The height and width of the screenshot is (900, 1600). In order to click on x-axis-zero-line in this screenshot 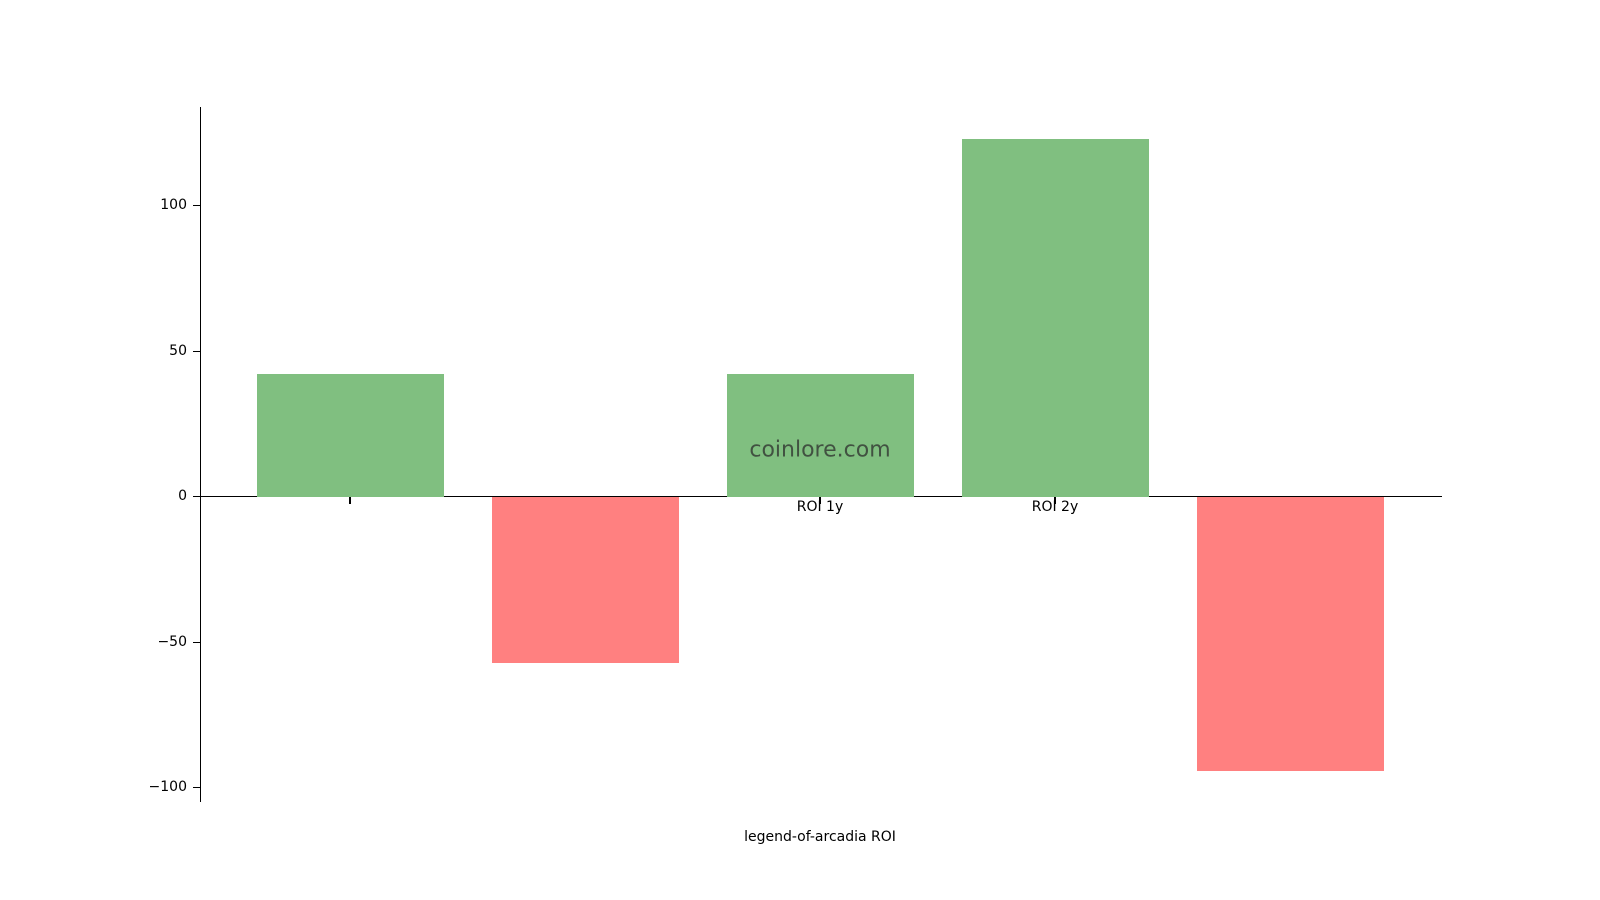, I will do `click(821, 497)`.